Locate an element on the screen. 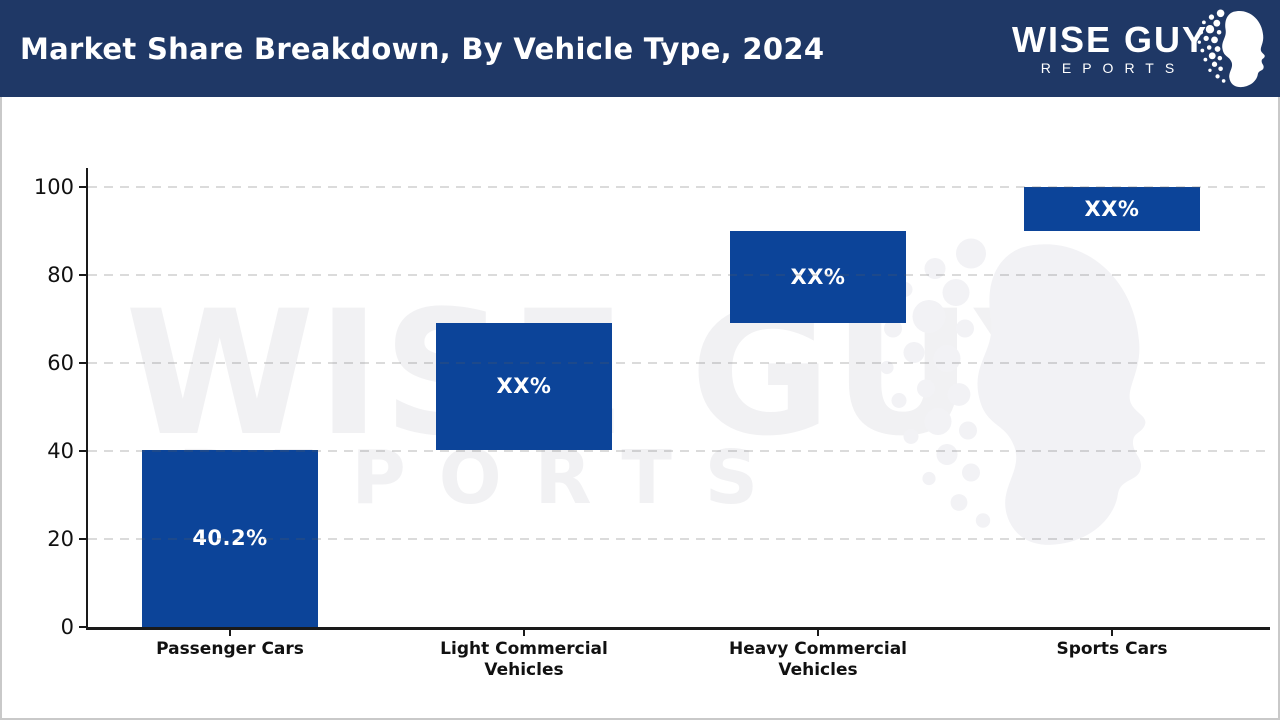  x-axis-tick-label: Light Commercial Vehicles is located at coordinates (524, 659).